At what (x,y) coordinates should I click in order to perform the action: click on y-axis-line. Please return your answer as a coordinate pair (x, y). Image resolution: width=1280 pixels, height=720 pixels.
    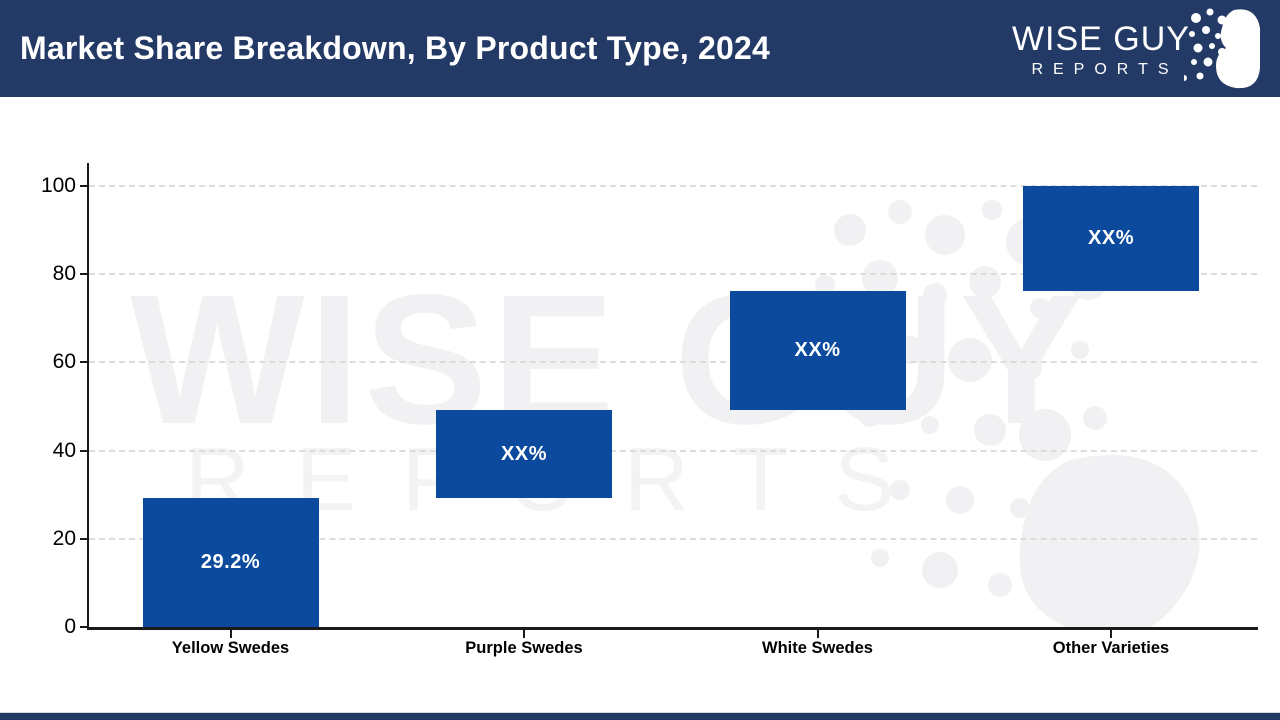
    Looking at the image, I should click on (88, 395).